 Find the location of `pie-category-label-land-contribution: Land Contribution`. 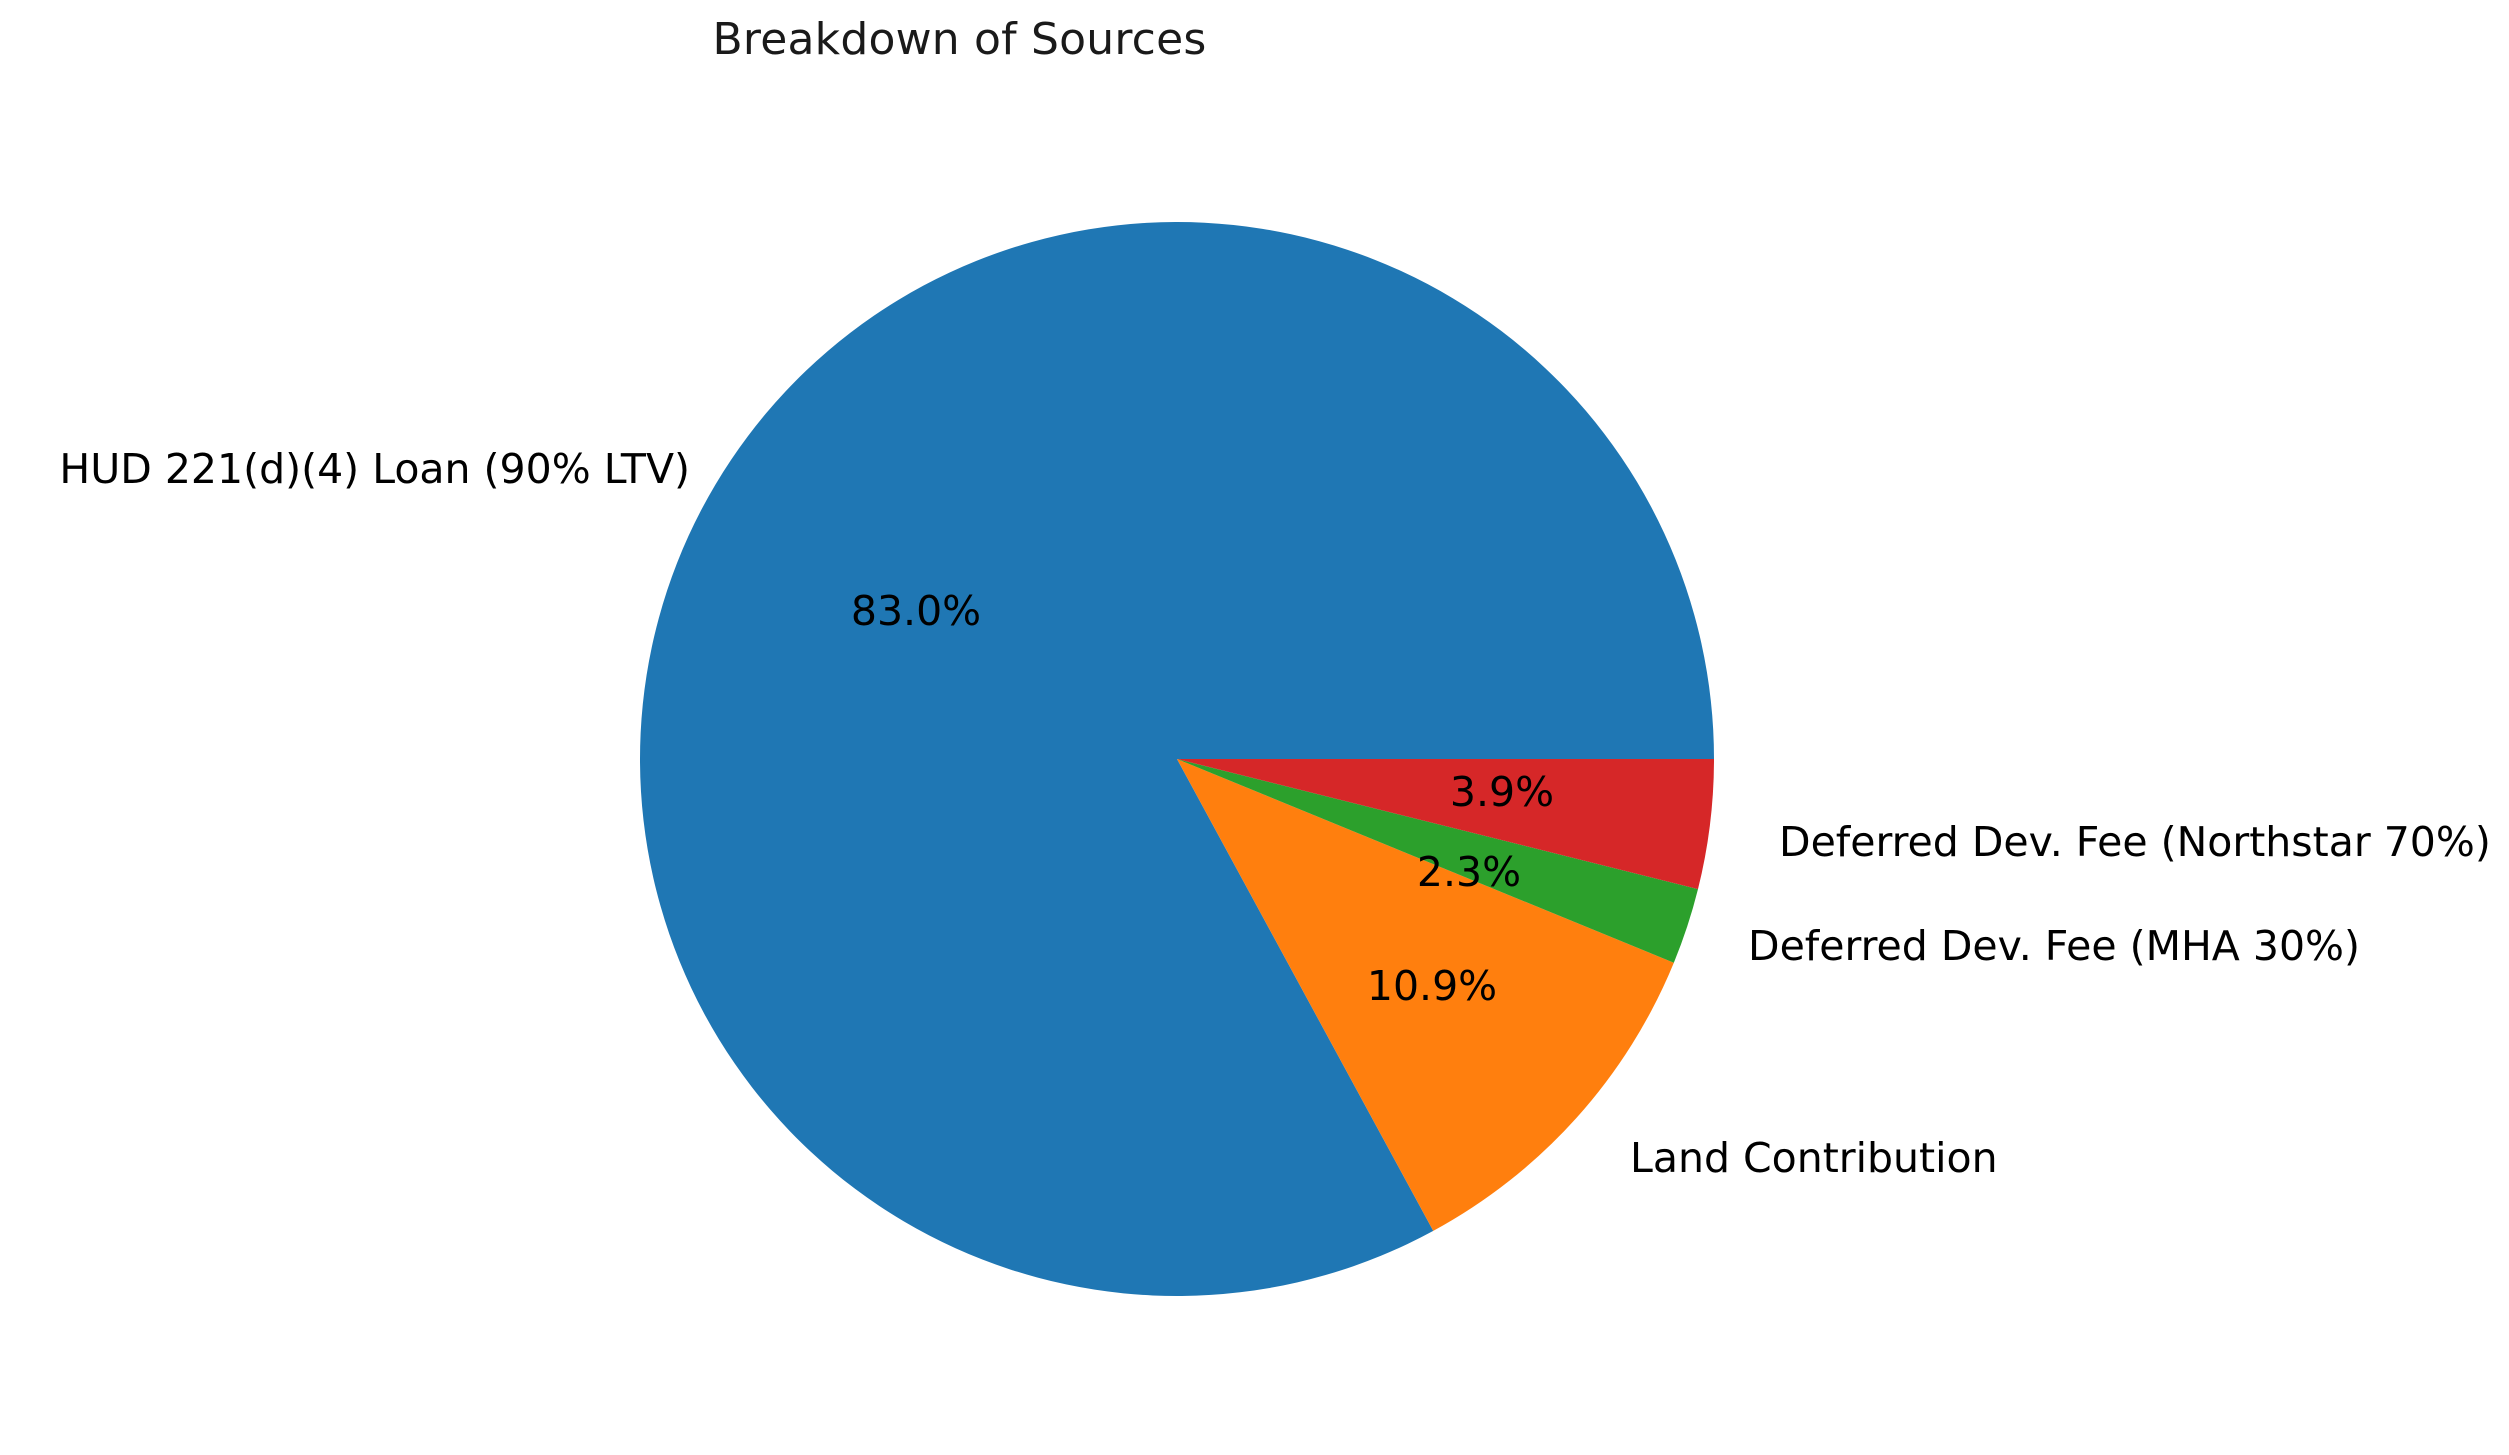

pie-category-label-land-contribution: Land Contribution is located at coordinates (1814, 1158).